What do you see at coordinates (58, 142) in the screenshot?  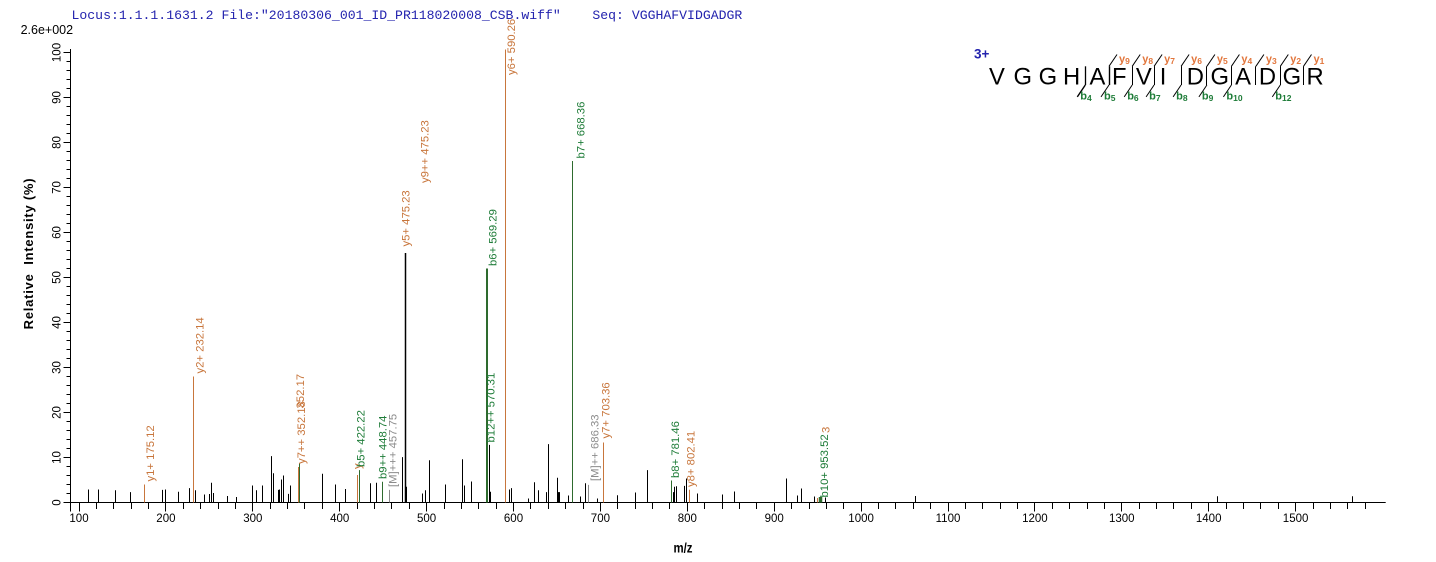 I see `svg-text: 80` at bounding box center [58, 142].